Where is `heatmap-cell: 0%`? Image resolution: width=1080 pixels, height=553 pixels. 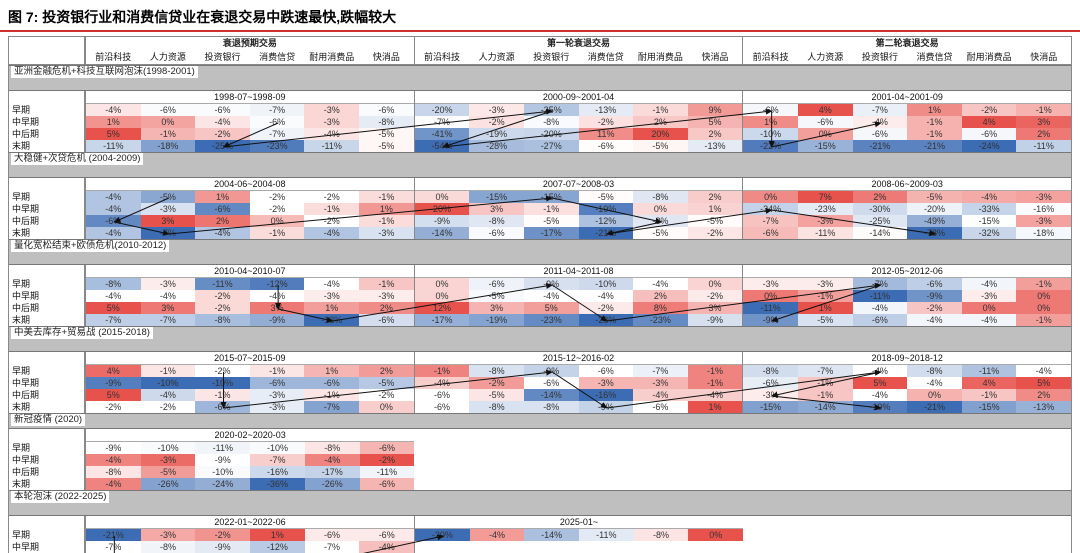 heatmap-cell: 0% is located at coordinates (989, 308).